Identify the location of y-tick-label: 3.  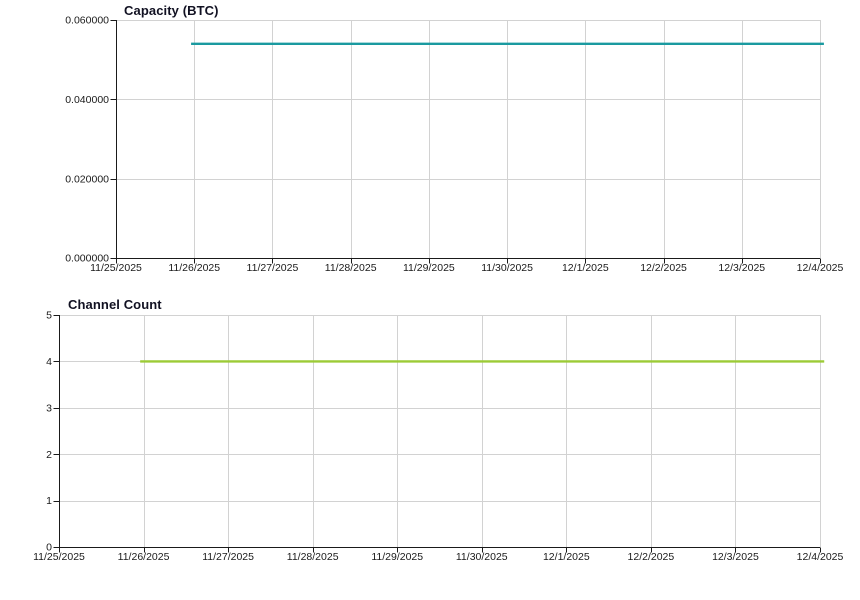
(49, 408).